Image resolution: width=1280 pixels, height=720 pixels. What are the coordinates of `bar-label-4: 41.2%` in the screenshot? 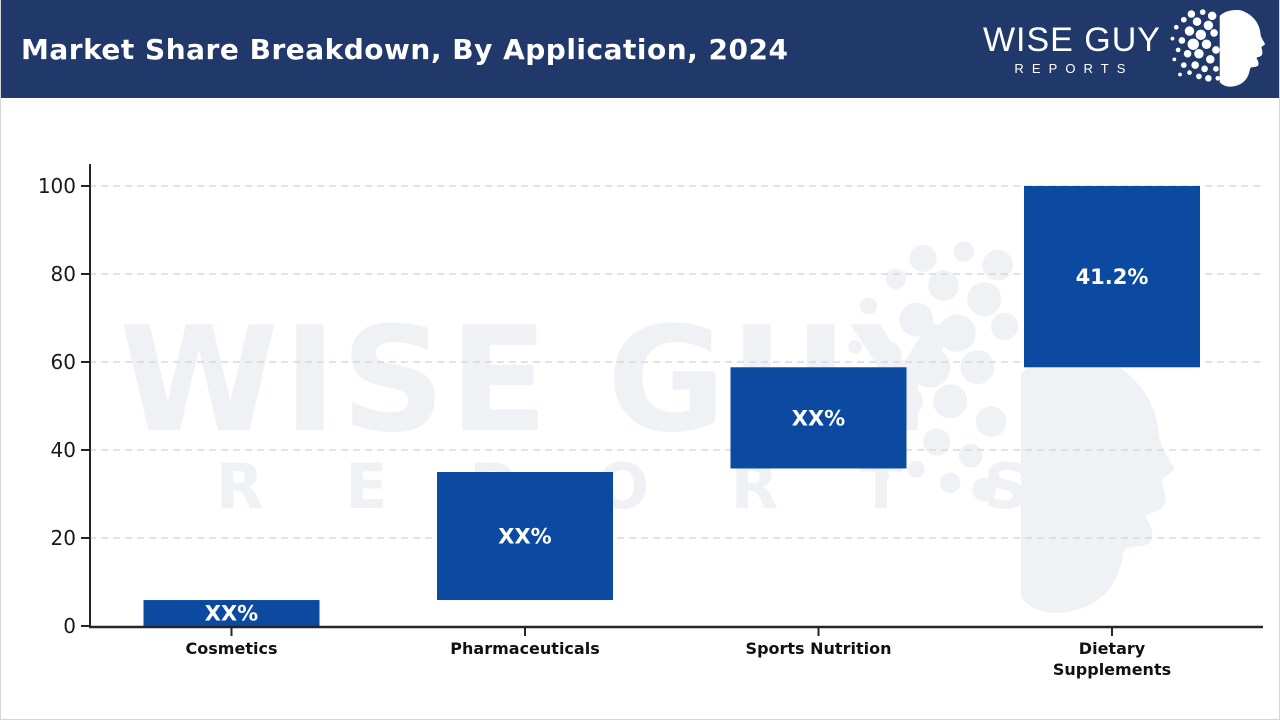 It's located at (1112, 277).